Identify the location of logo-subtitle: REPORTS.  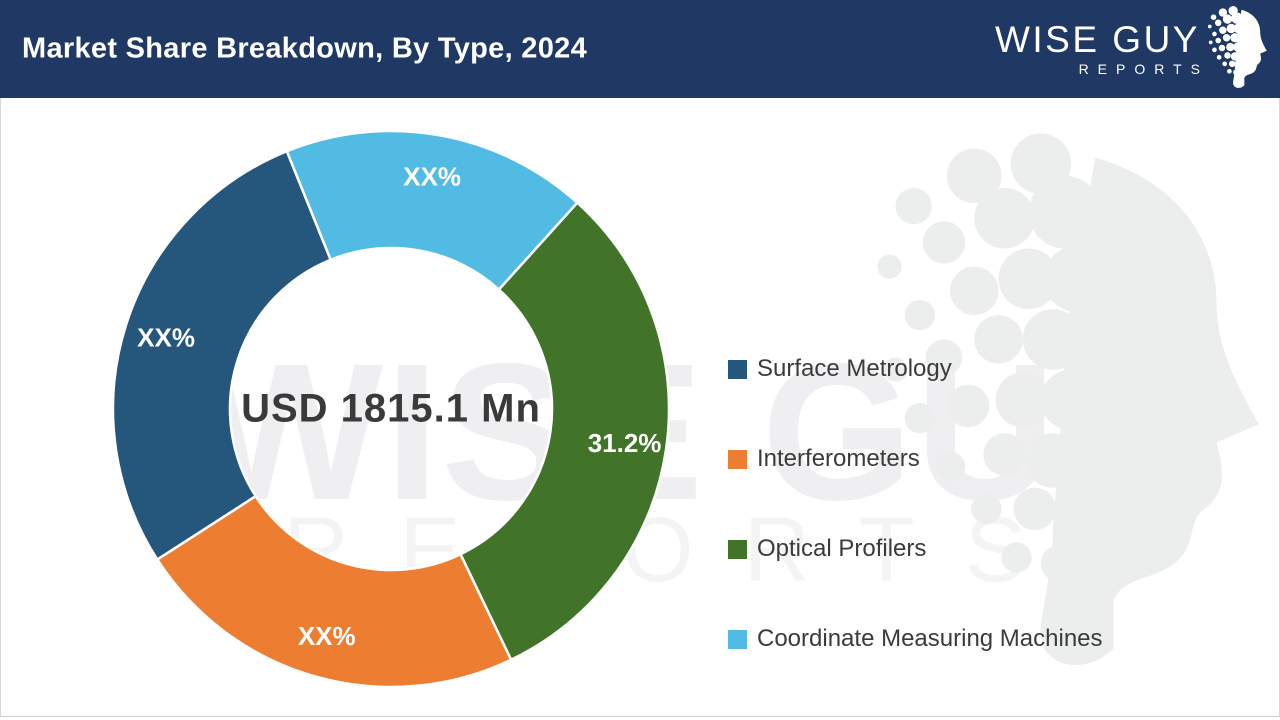
(1143, 68).